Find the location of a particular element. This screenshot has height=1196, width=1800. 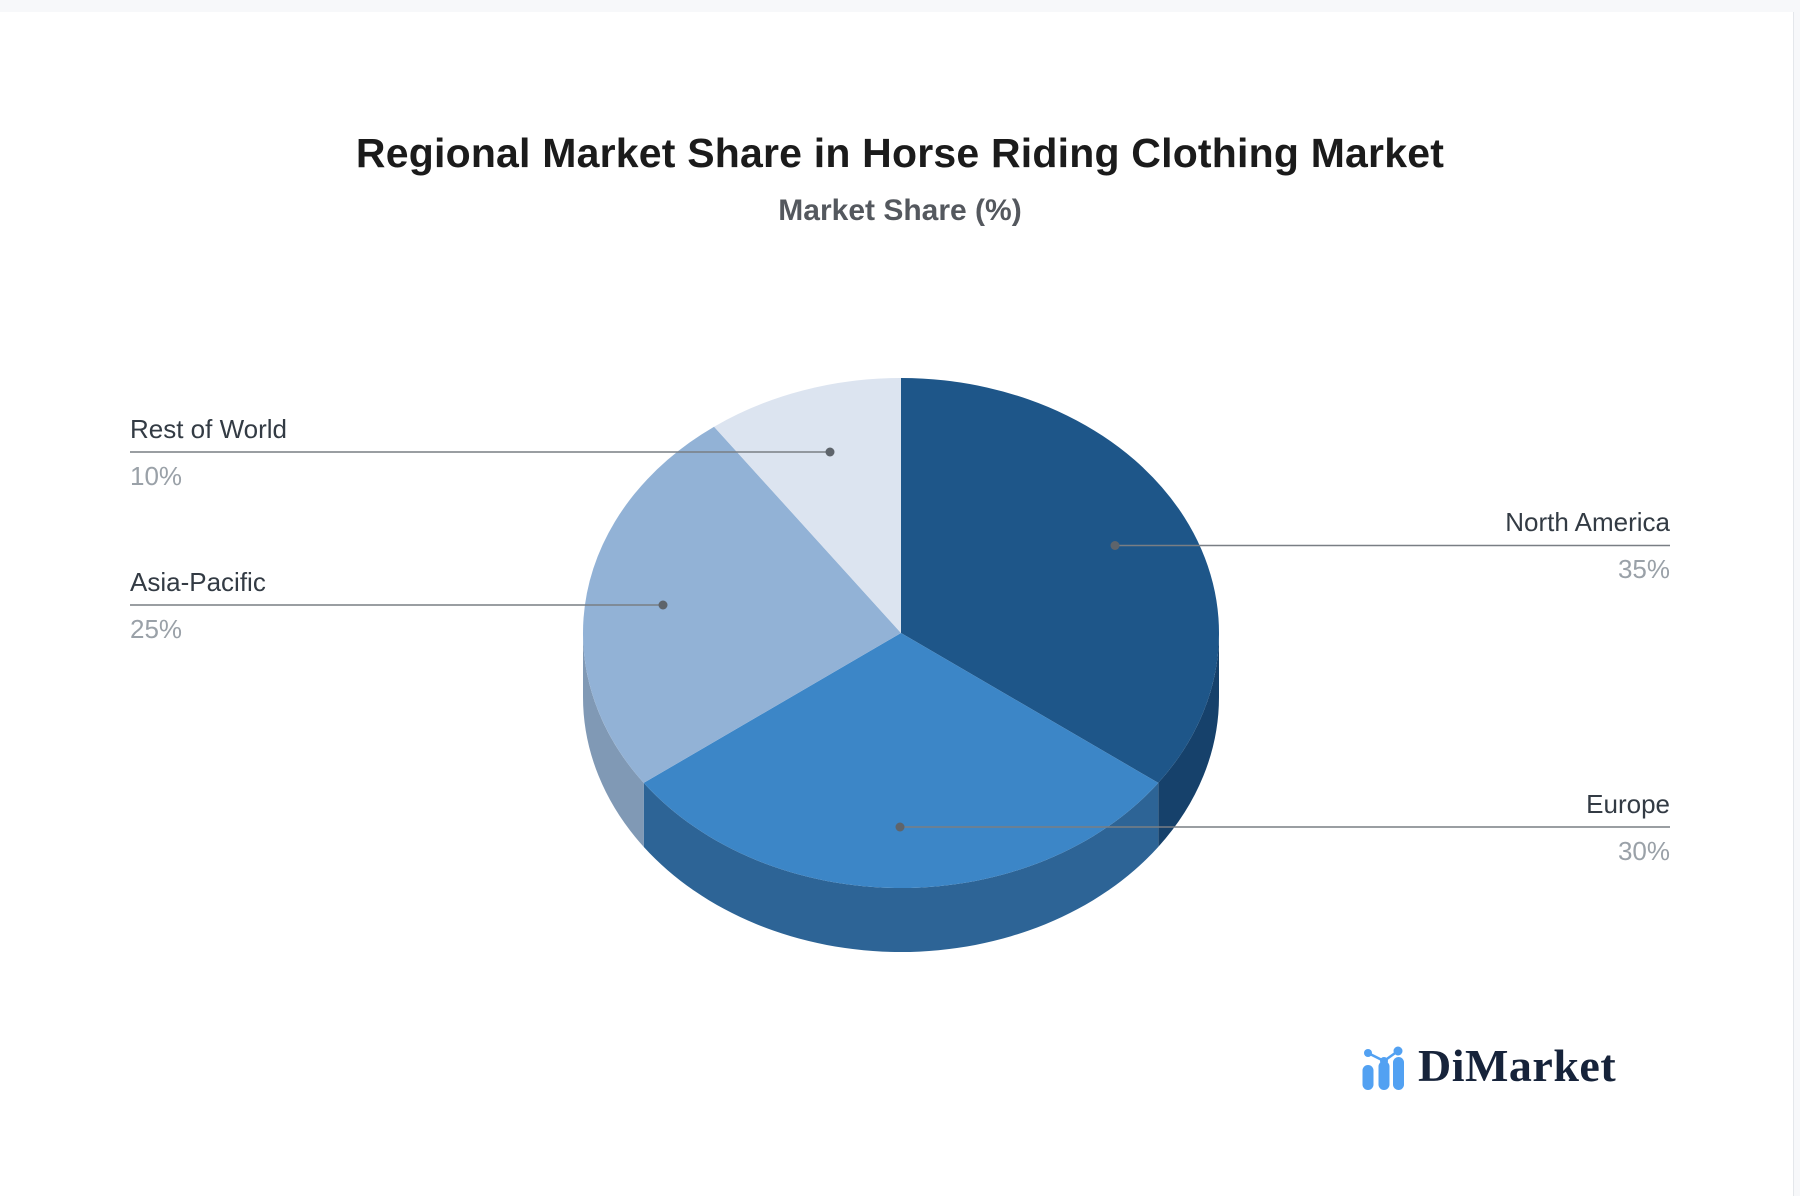

leader-dot-asia-pacific is located at coordinates (663, 605).